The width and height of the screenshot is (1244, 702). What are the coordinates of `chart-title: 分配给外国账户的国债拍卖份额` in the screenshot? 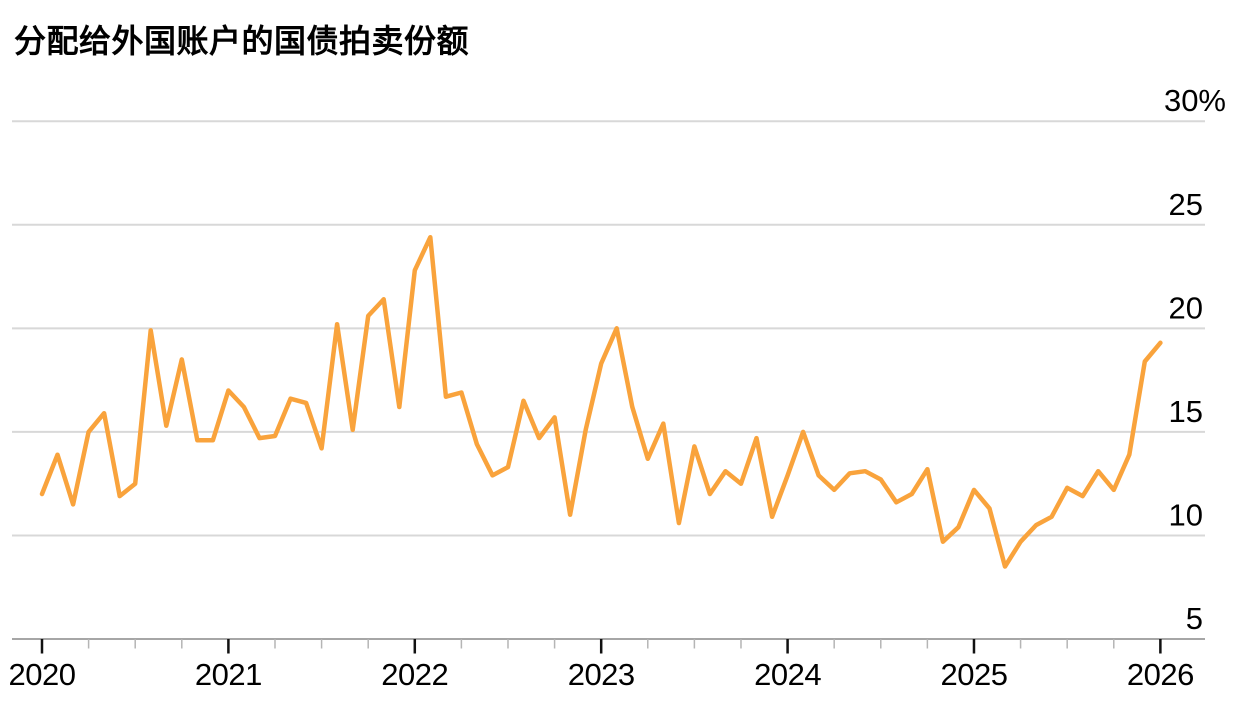 It's located at (242, 41).